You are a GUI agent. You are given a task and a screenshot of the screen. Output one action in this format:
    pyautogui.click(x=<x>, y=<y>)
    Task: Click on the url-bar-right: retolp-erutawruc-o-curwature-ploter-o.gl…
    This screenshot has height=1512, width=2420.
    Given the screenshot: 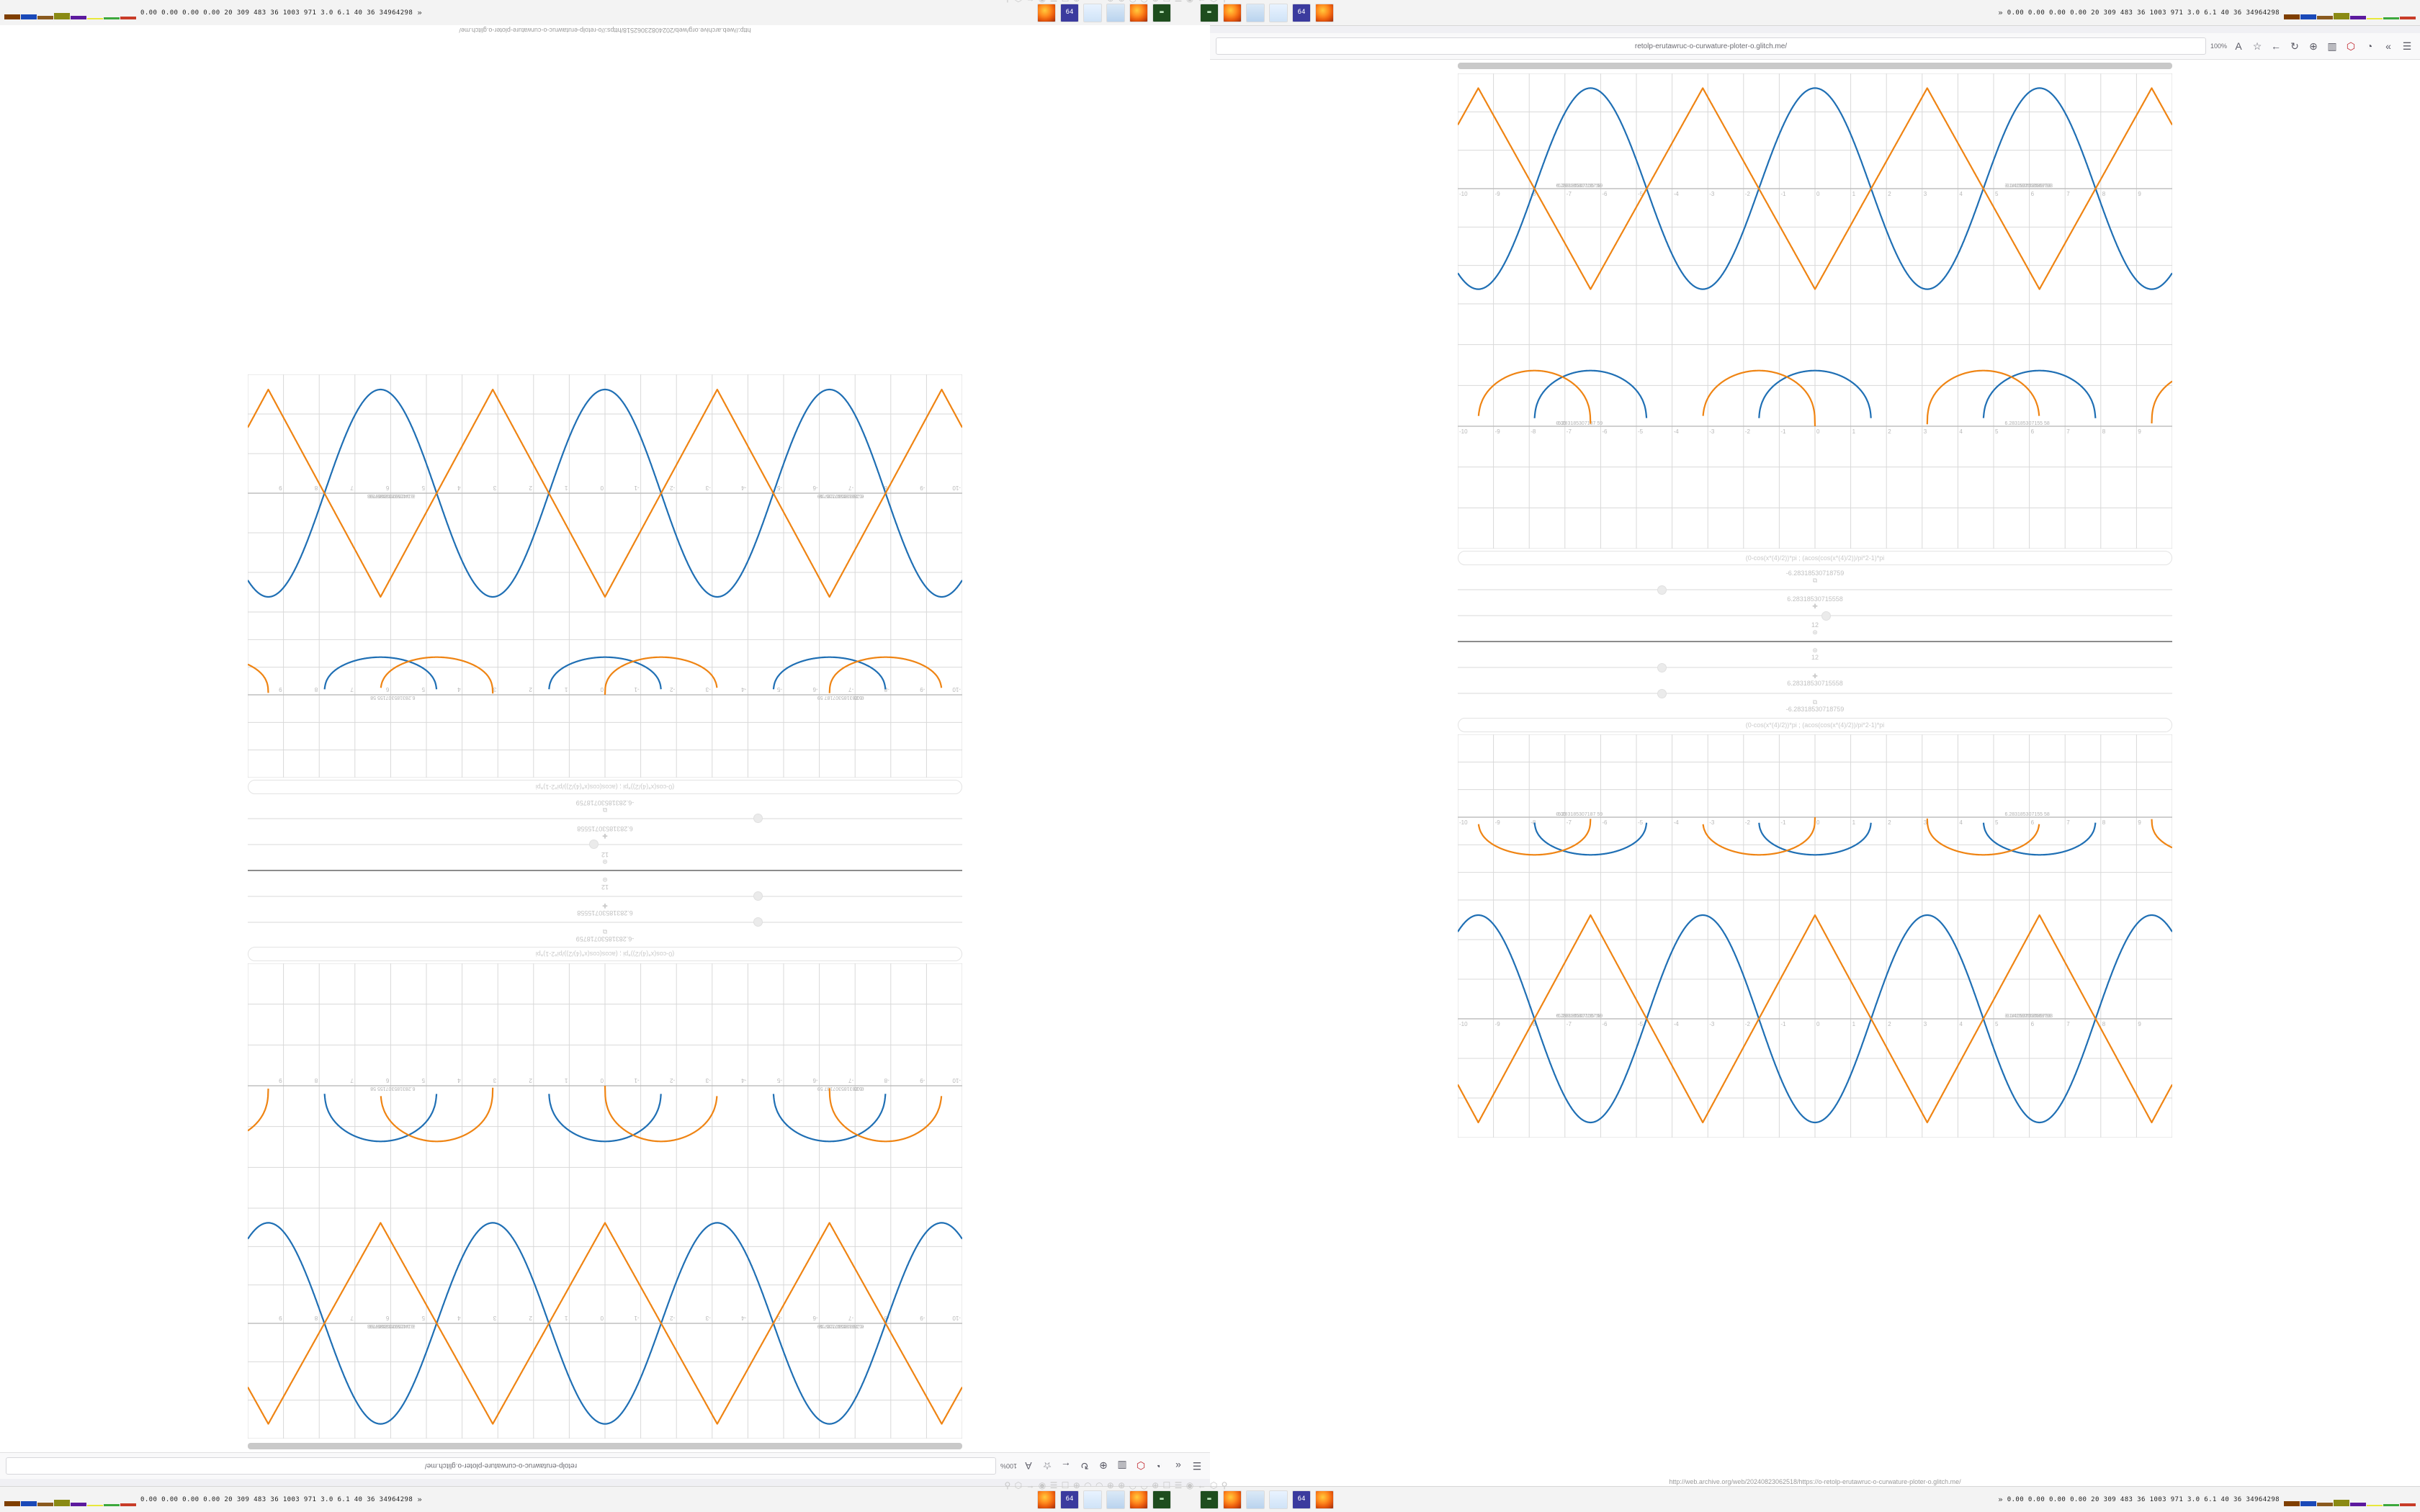 What is the action you would take?
    pyautogui.click(x=1711, y=46)
    